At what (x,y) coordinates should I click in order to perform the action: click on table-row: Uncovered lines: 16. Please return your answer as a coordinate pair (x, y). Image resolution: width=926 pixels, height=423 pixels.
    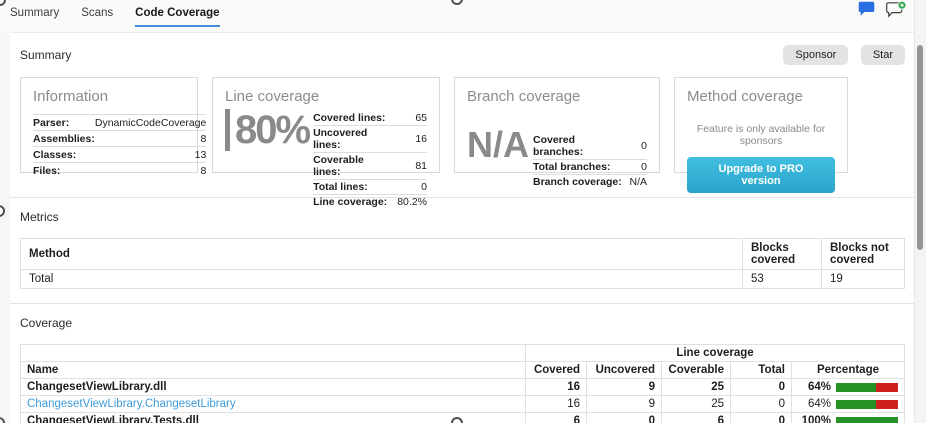
    Looking at the image, I should click on (370, 139).